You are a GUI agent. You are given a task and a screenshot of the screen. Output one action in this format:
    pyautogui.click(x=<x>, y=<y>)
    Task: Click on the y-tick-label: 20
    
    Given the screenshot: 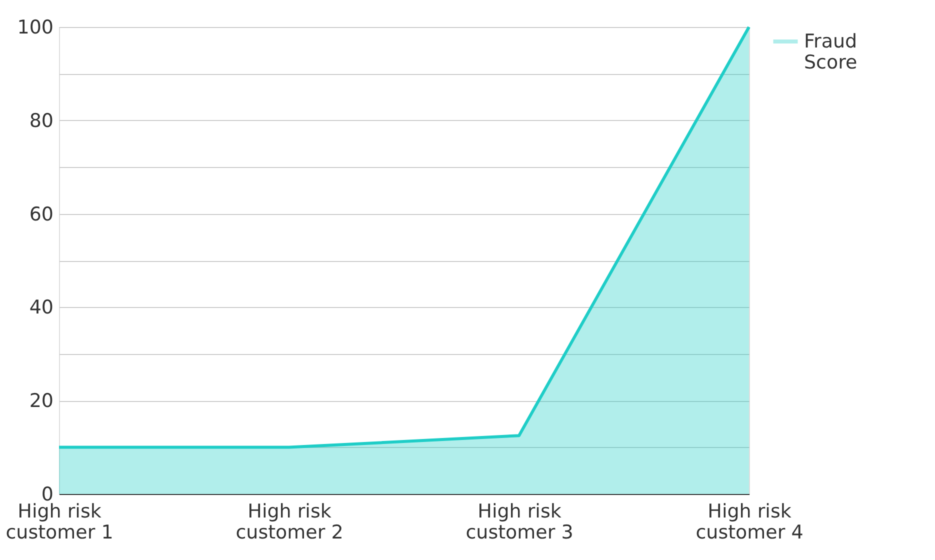 What is the action you would take?
    pyautogui.click(x=41, y=401)
    